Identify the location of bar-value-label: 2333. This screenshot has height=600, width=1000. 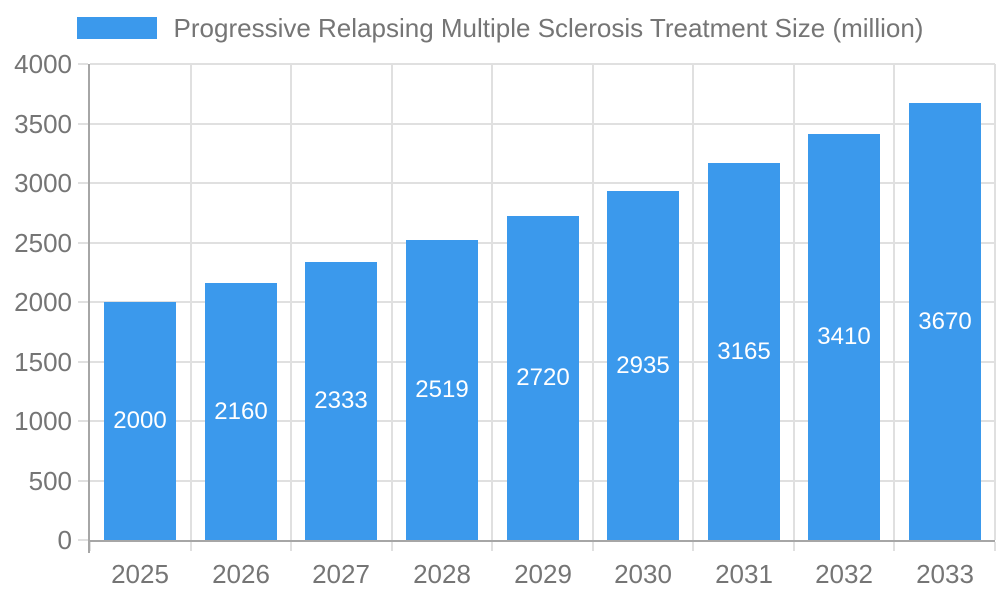
(341, 400).